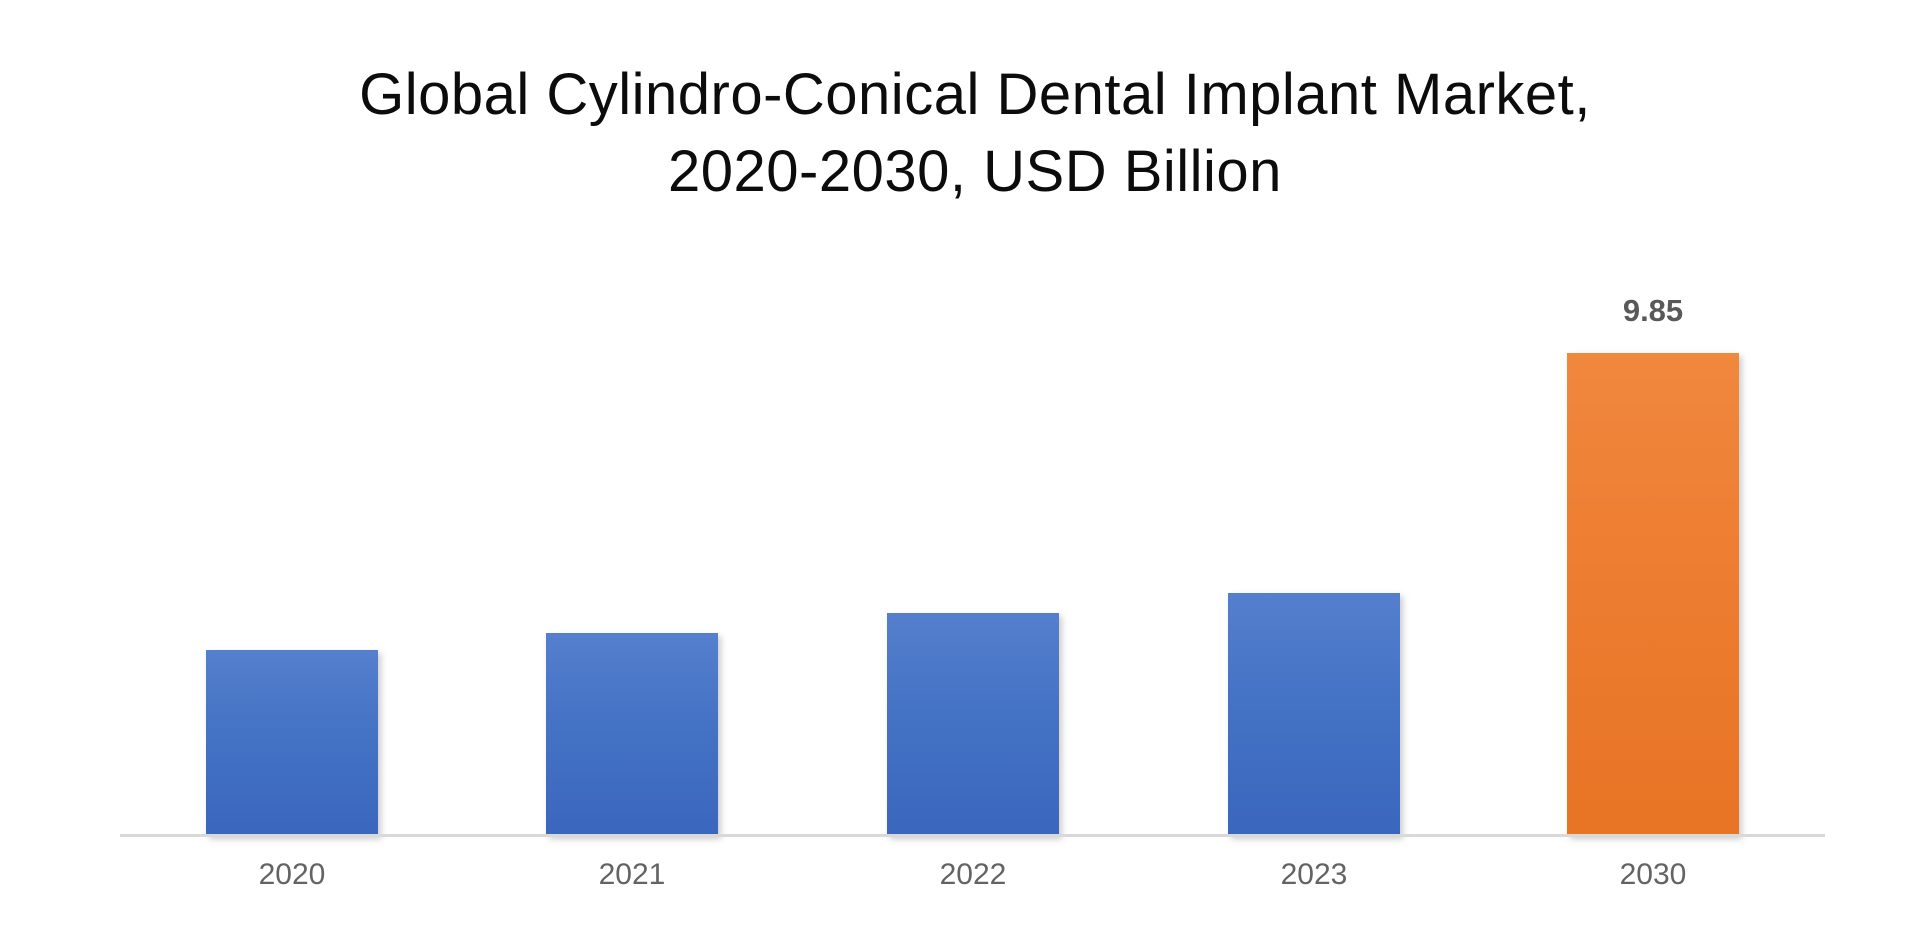  What do you see at coordinates (975, 171) in the screenshot?
I see `chart-title-line2: 2020-2030, USD Billion` at bounding box center [975, 171].